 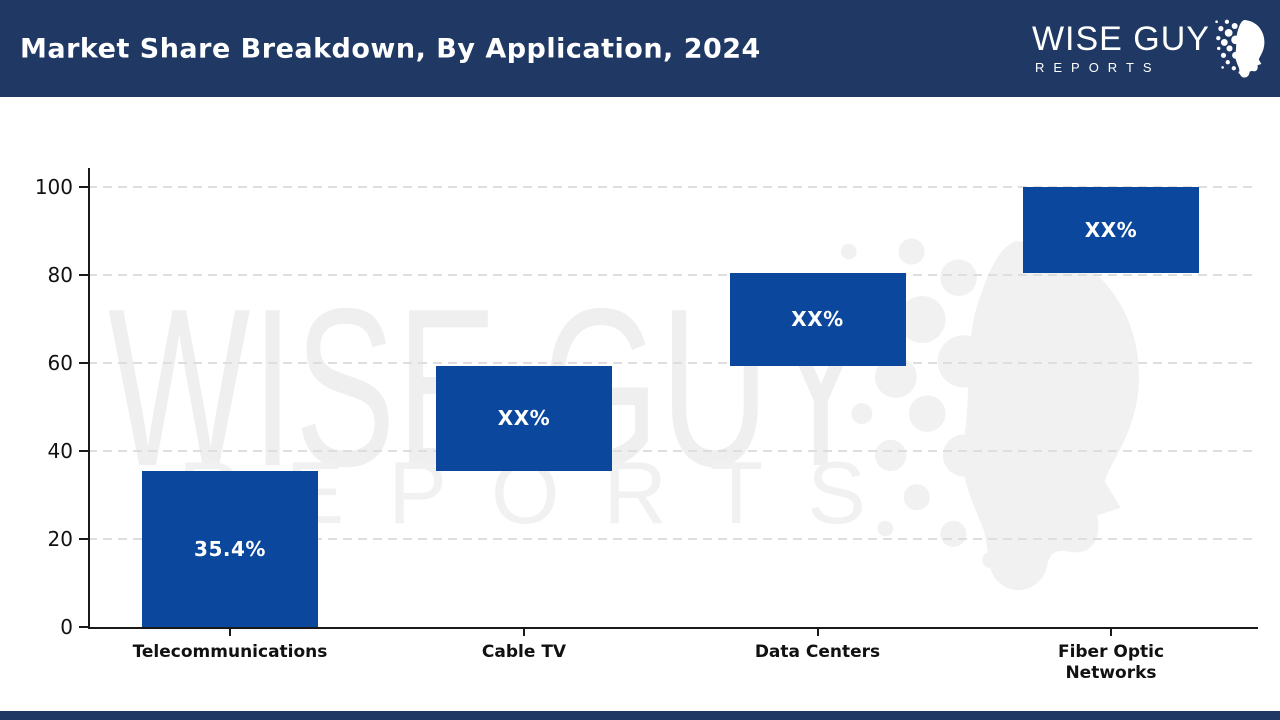 I want to click on brand-logo-subtitle: REPORTS, so click(x=1097, y=67).